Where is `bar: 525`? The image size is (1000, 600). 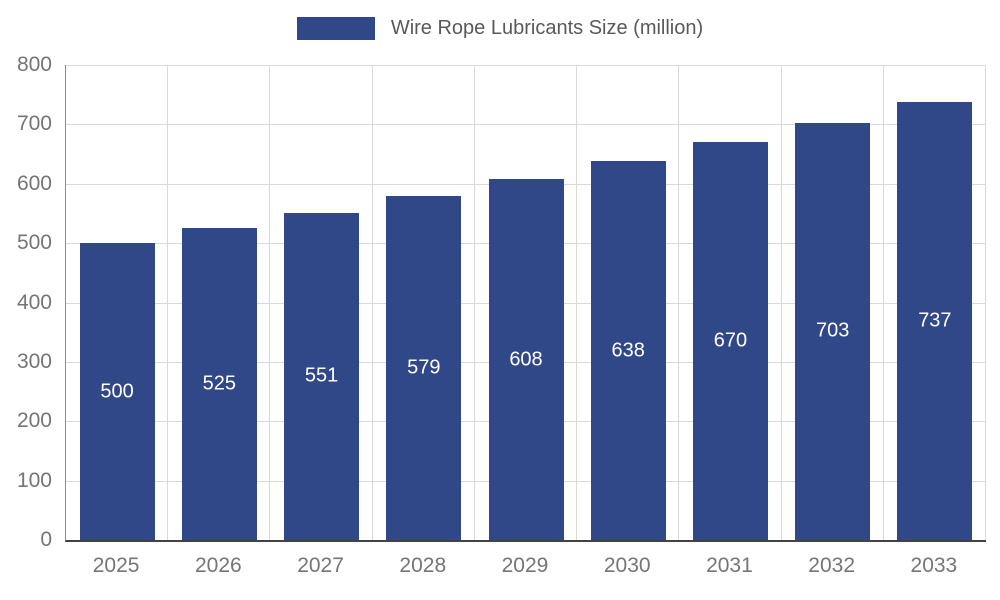
bar: 525 is located at coordinates (219, 384).